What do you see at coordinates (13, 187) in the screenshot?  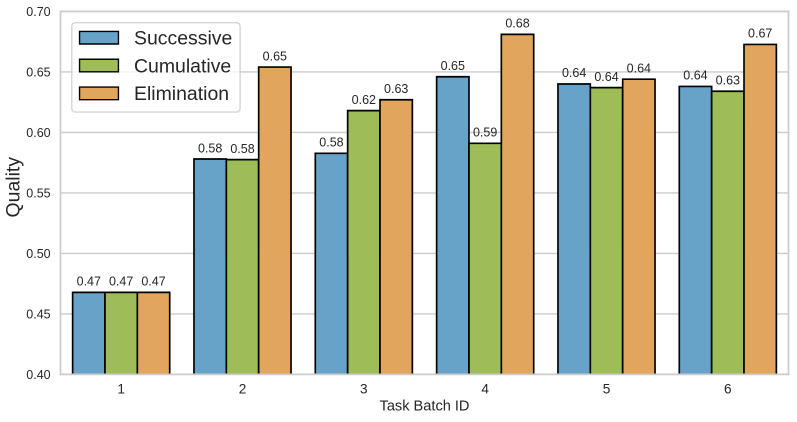 I see `svg-text: Quality` at bounding box center [13, 187].